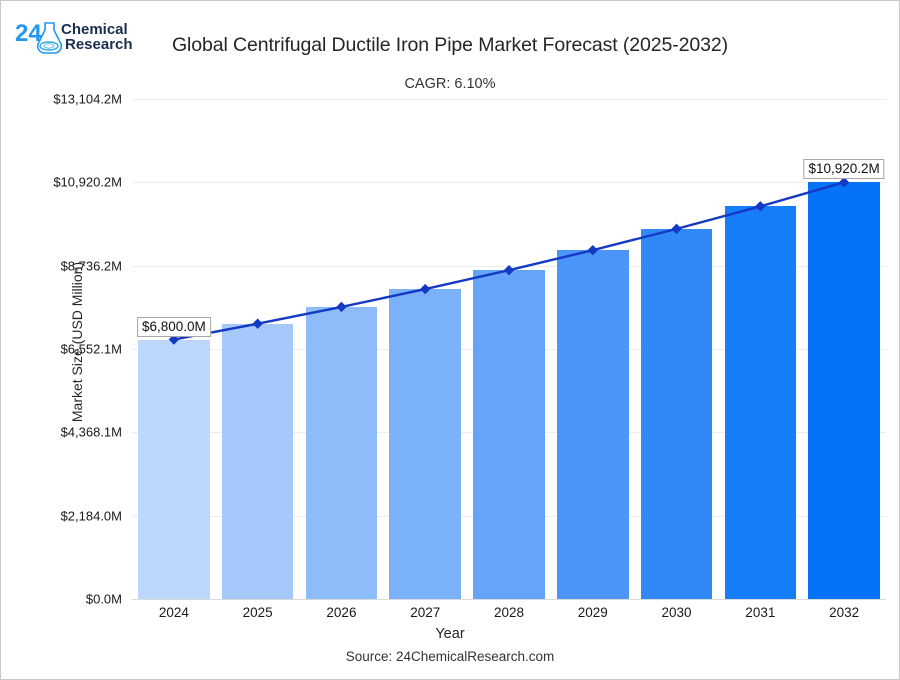 The image size is (900, 680). What do you see at coordinates (760, 402) in the screenshot?
I see `bar-2031` at bounding box center [760, 402].